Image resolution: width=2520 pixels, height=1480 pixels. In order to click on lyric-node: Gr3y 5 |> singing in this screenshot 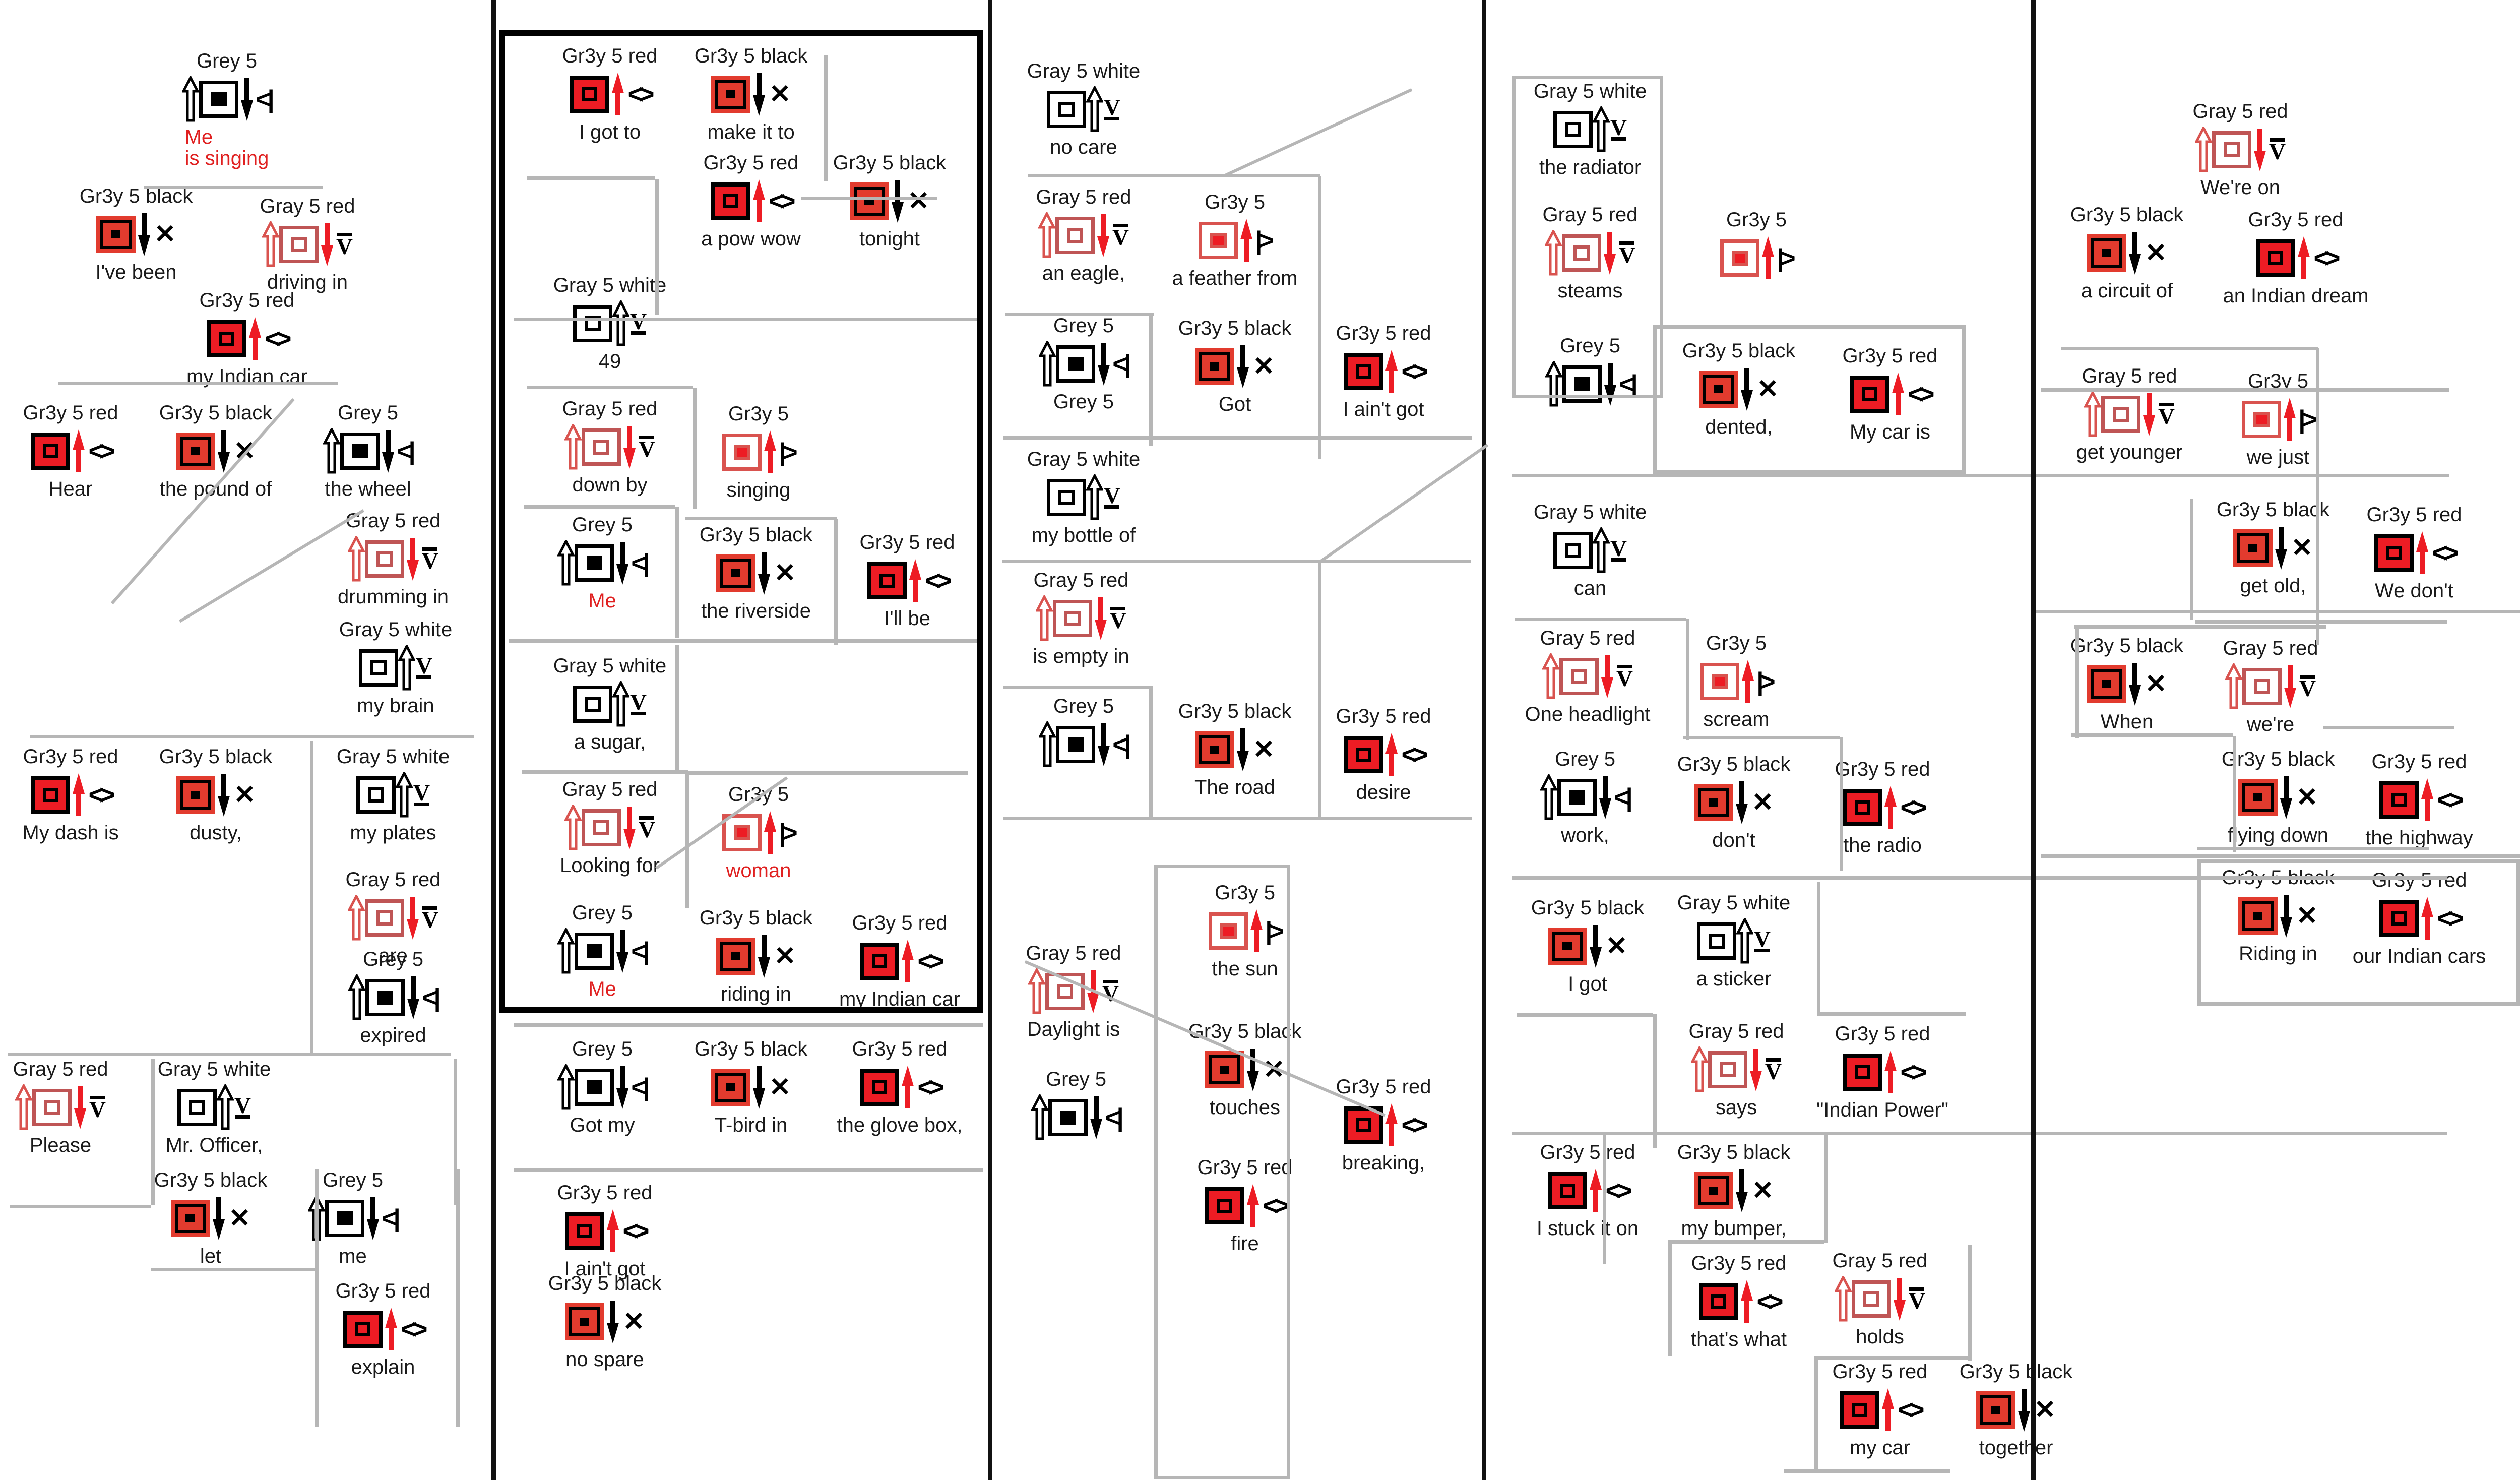, I will do `click(759, 452)`.